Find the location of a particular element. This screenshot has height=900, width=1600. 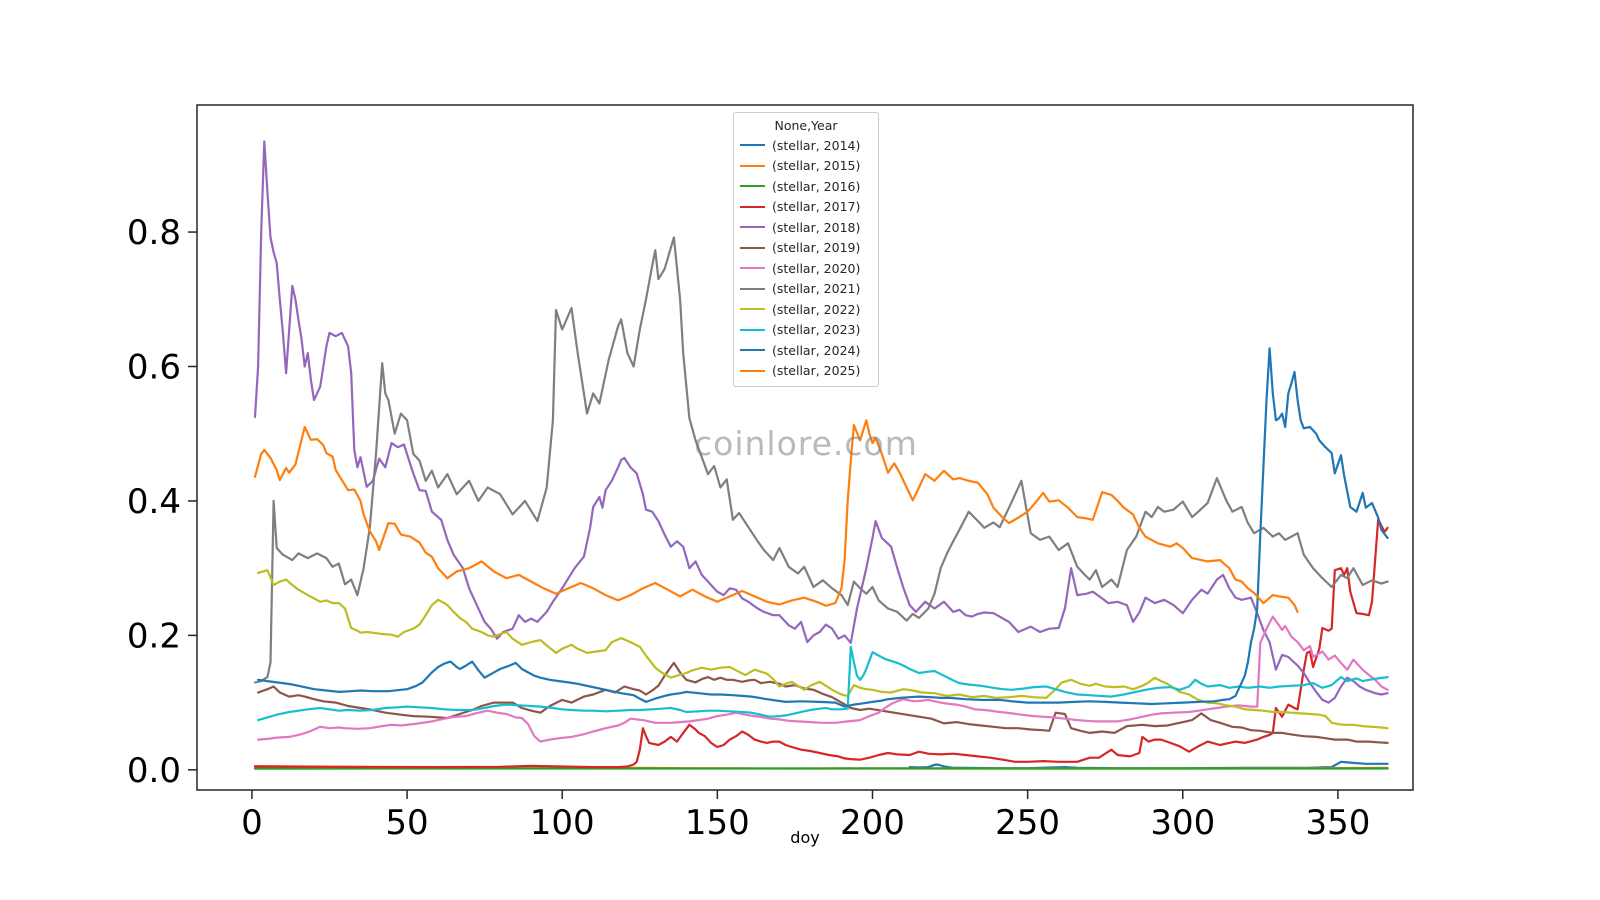

legend-item: (stellar, 2025) is located at coordinates (806, 371).